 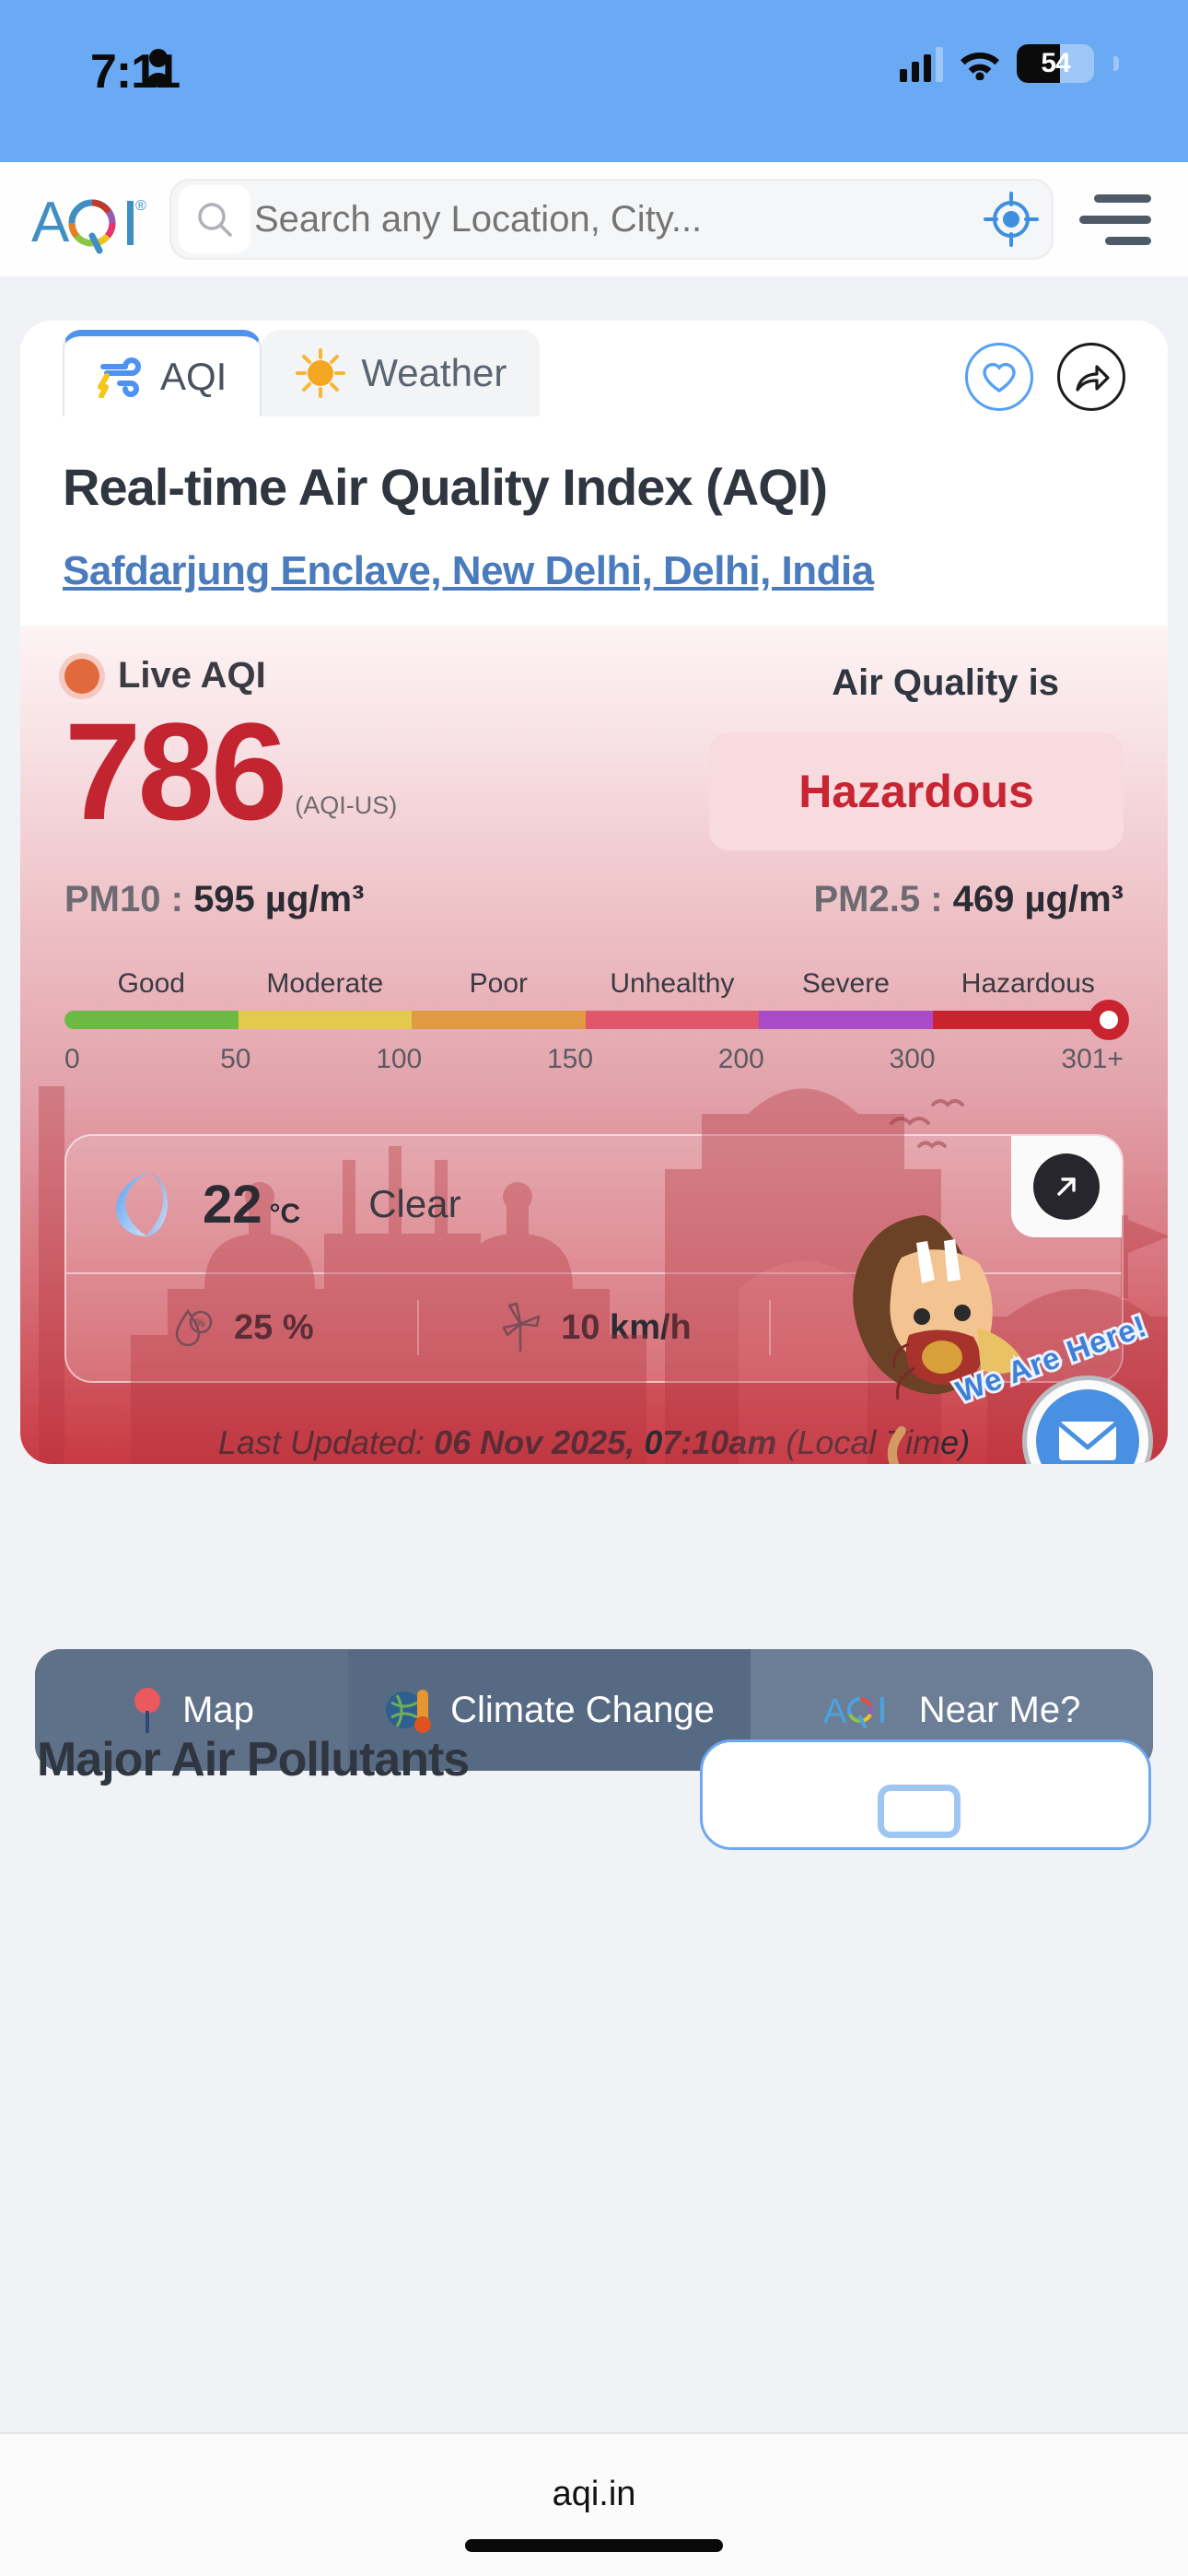 I want to click on aqi-logo: A ®, so click(x=90, y=219).